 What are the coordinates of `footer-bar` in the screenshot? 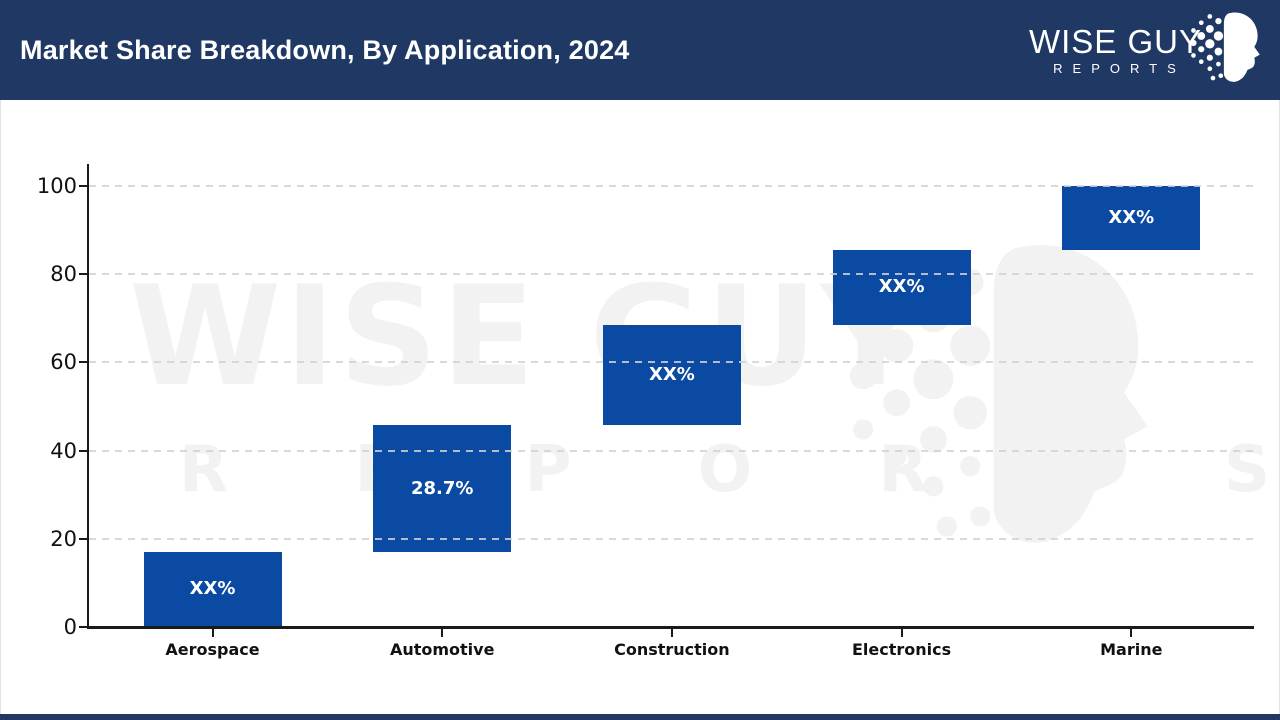 It's located at (640, 717).